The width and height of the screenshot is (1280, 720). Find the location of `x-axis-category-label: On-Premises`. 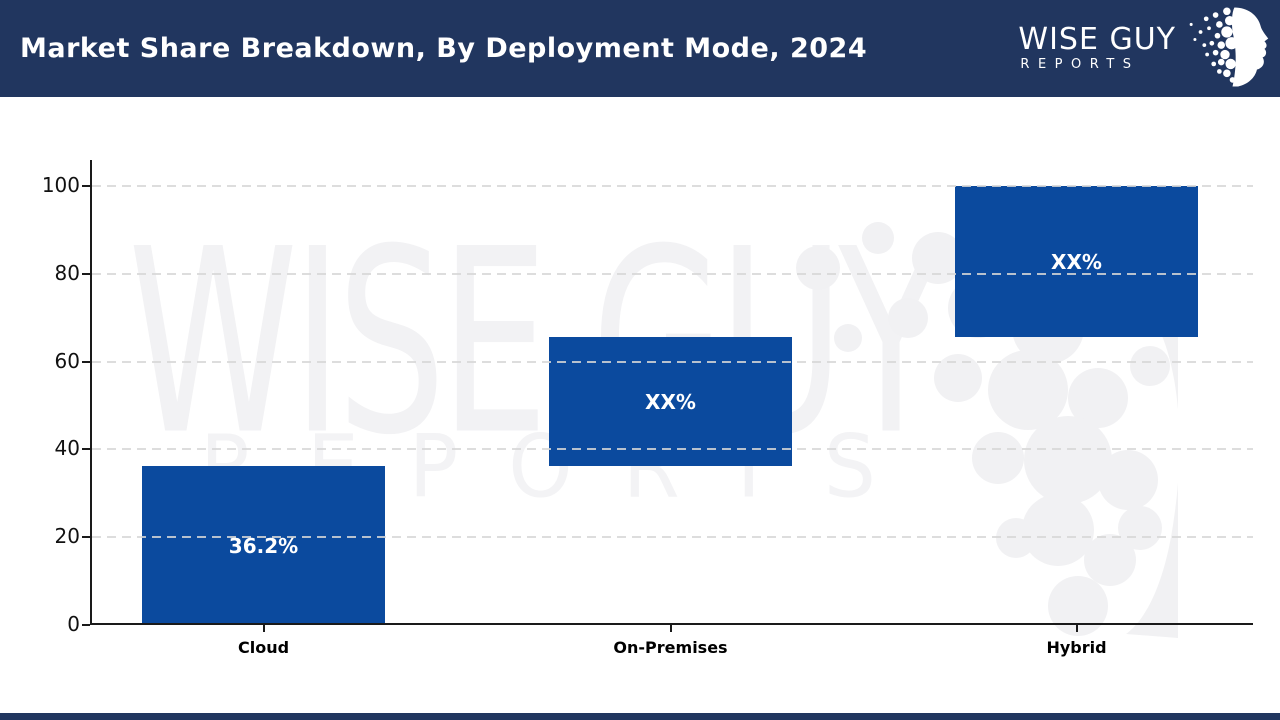

x-axis-category-label: On-Premises is located at coordinates (670, 647).